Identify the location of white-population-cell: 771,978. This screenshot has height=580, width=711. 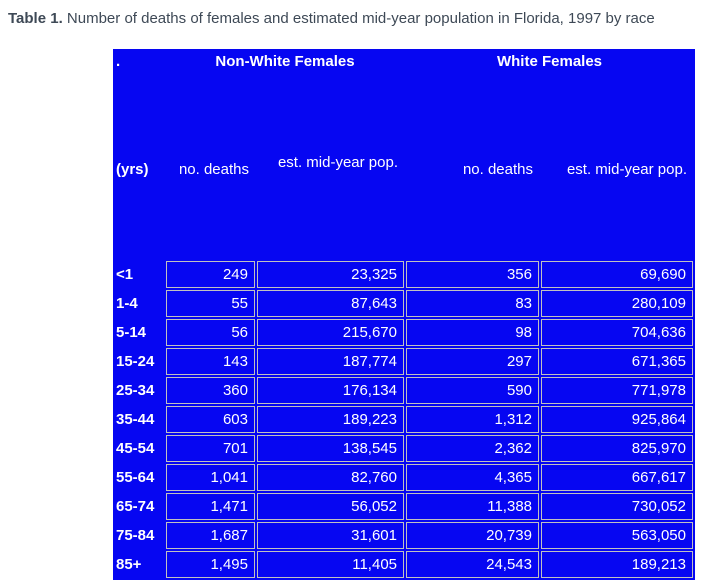
(617, 390).